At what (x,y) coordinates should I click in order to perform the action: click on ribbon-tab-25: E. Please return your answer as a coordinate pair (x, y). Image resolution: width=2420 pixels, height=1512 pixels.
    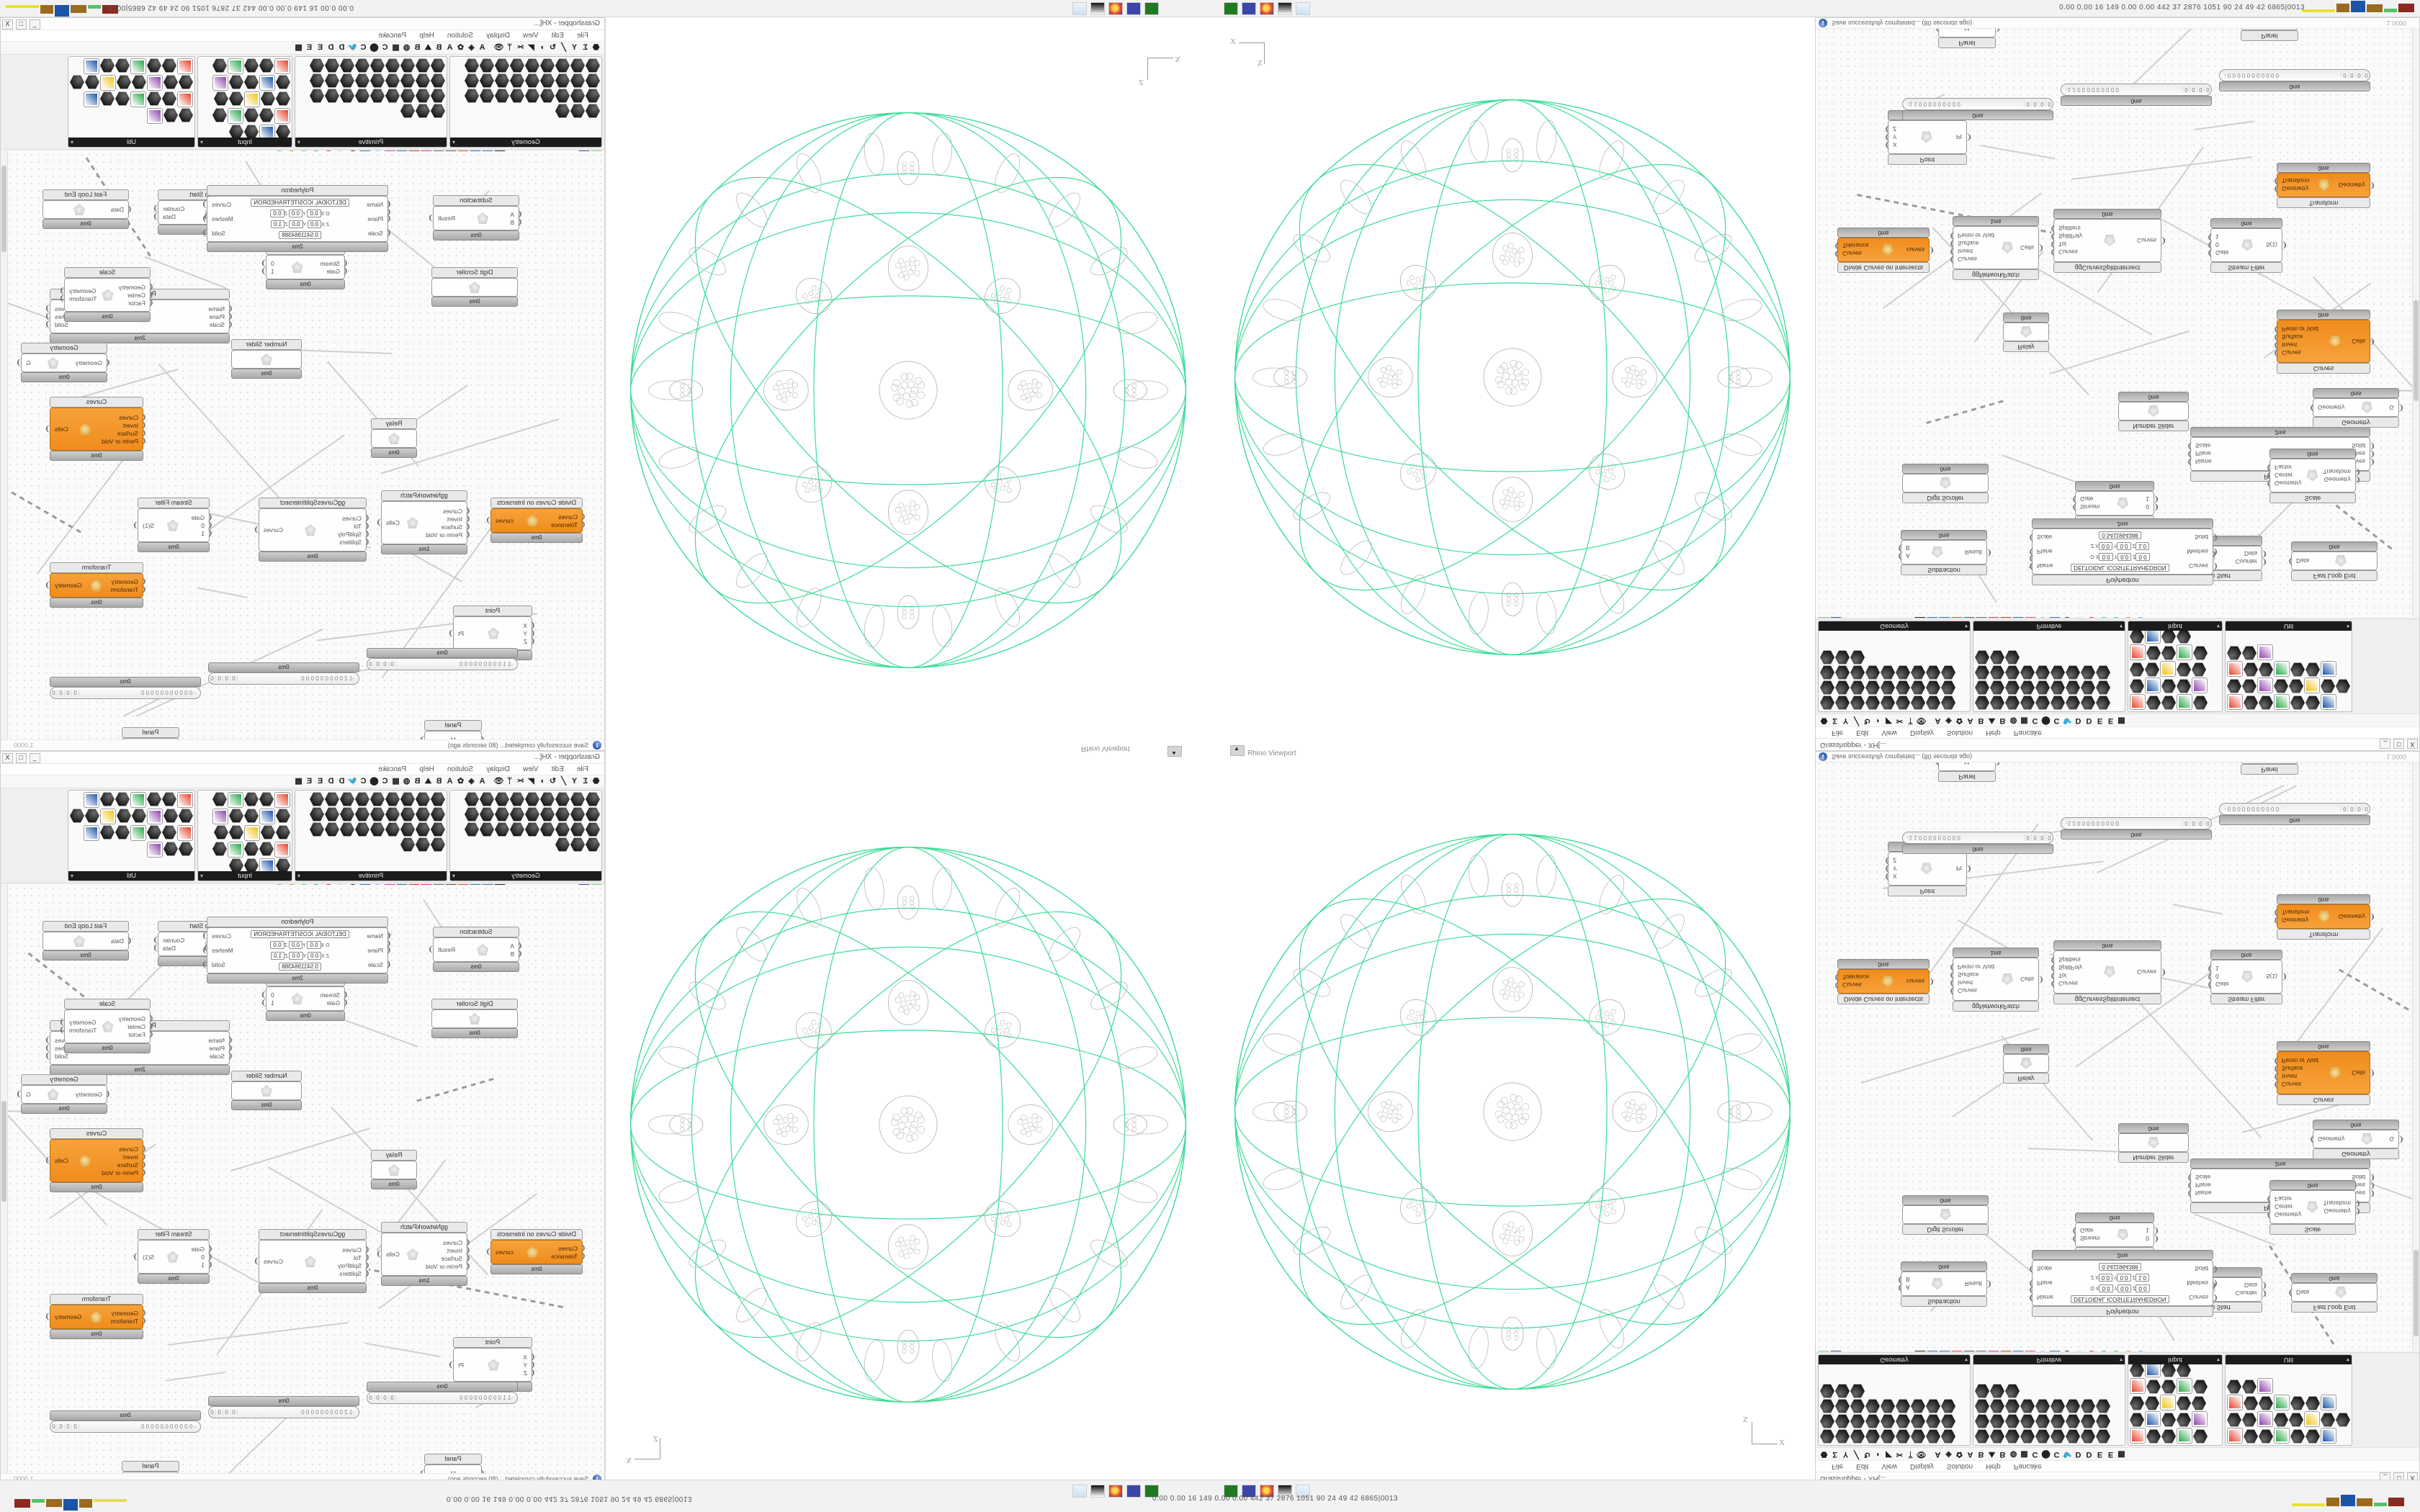
    Looking at the image, I should click on (2100, 720).